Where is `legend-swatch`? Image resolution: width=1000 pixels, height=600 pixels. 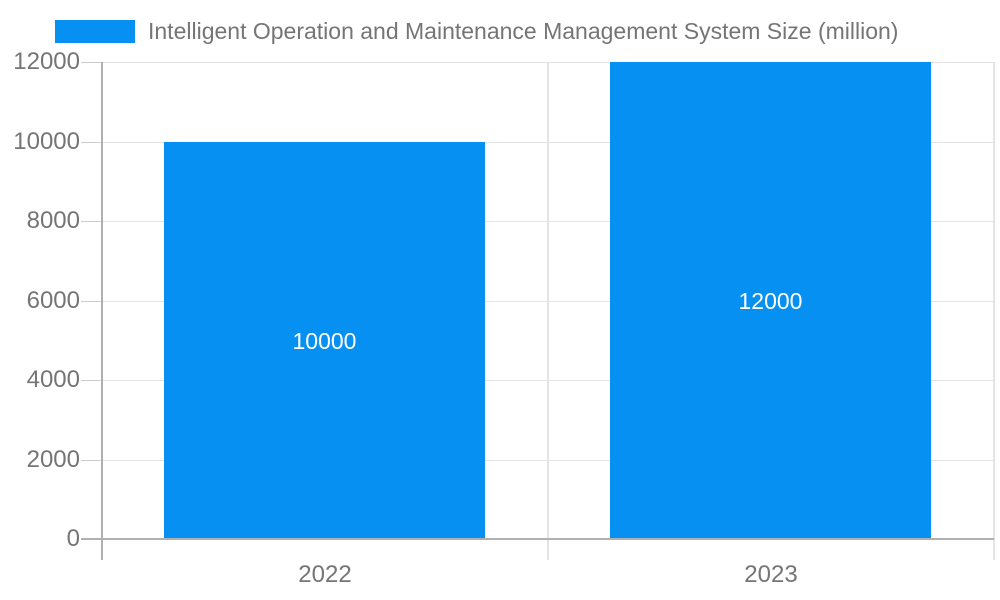 legend-swatch is located at coordinates (95, 31).